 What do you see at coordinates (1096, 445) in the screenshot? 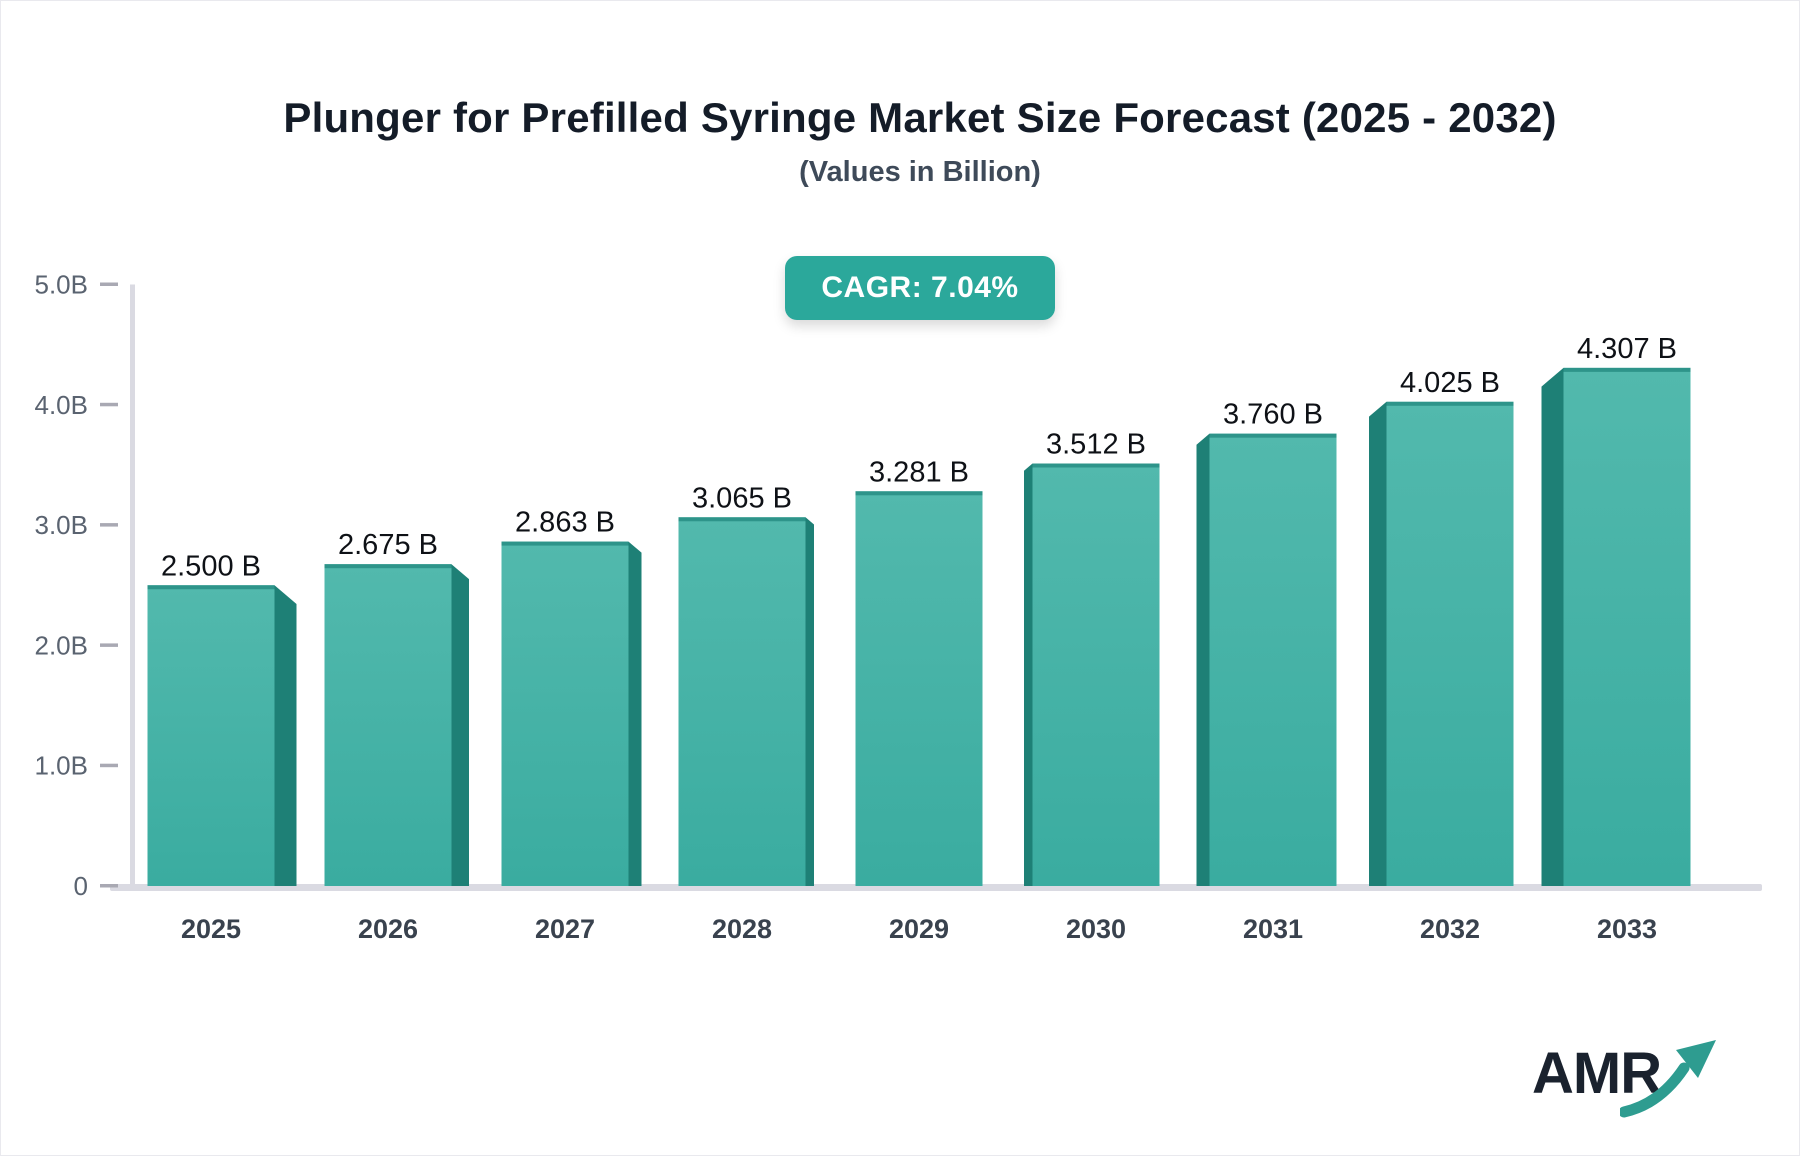
I see `bar-value-label: 3.512 B` at bounding box center [1096, 445].